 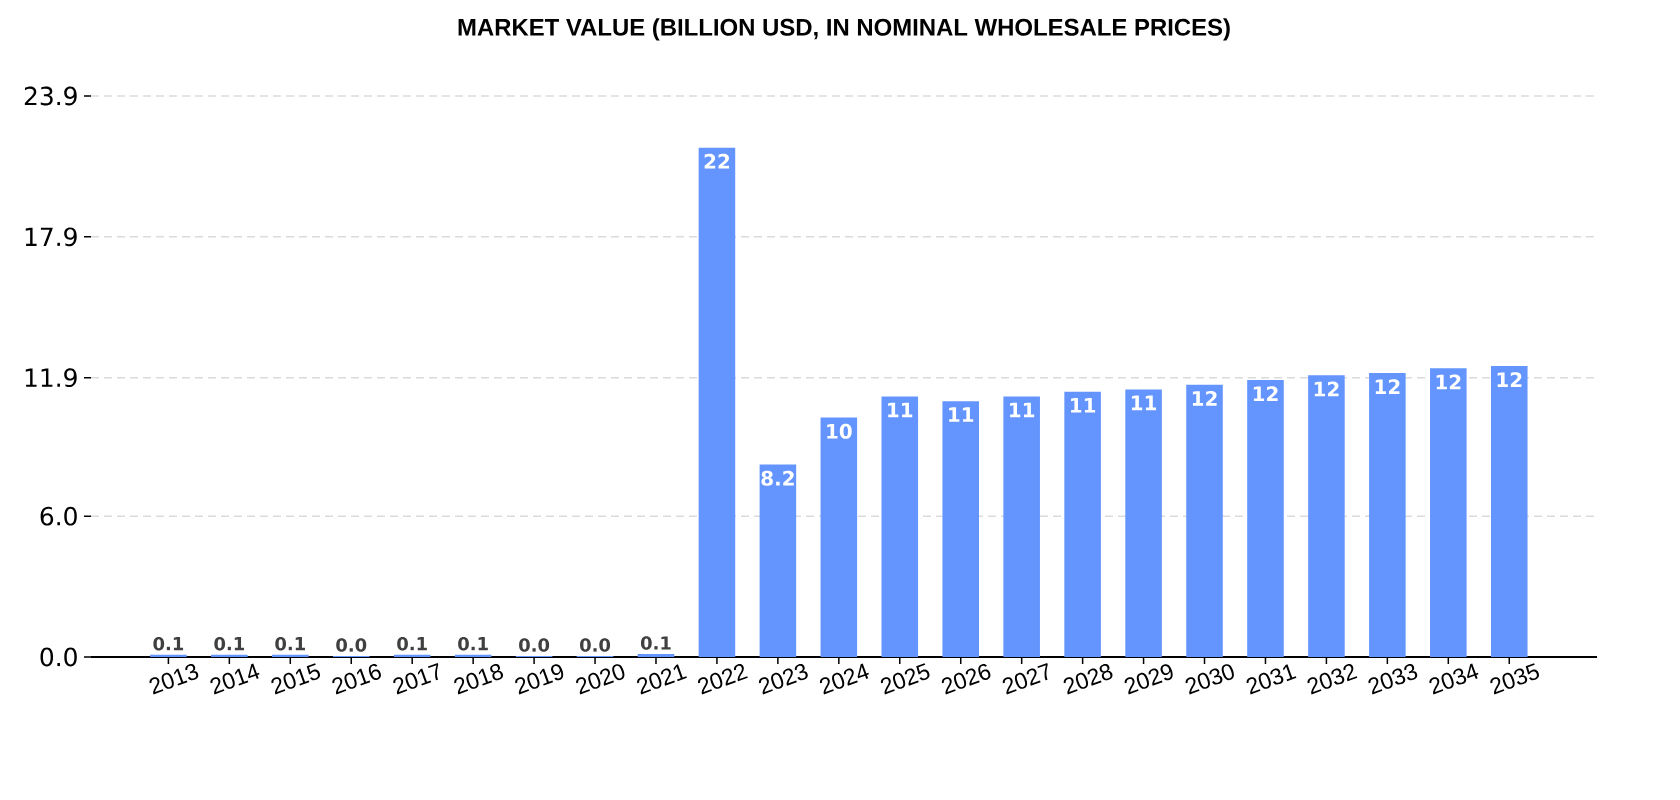 What do you see at coordinates (51, 378) in the screenshot?
I see `y-tick-label: 11.9` at bounding box center [51, 378].